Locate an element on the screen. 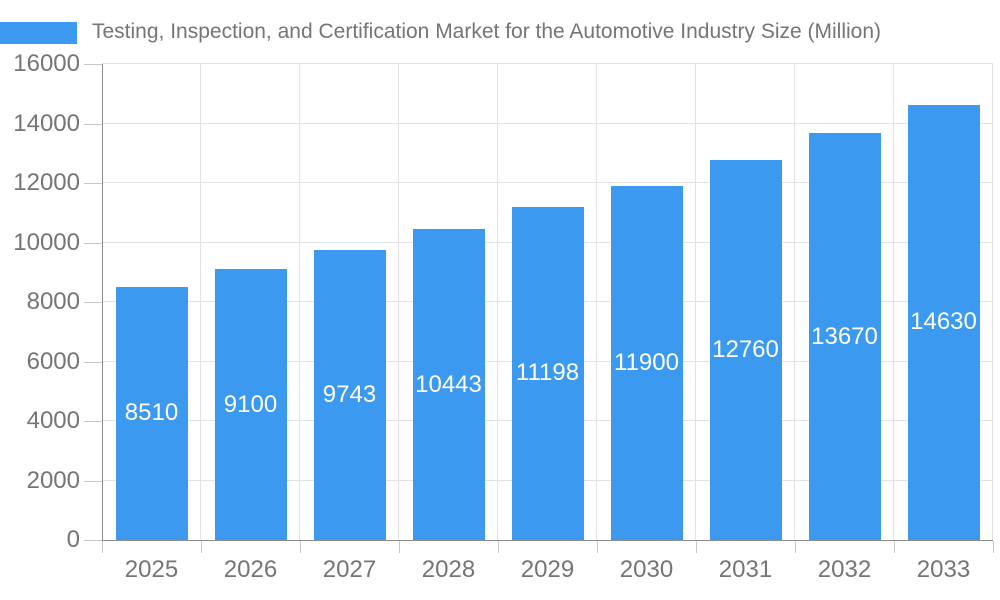 The height and width of the screenshot is (600, 1000). y-tick-label: 14000 is located at coordinates (46, 123).